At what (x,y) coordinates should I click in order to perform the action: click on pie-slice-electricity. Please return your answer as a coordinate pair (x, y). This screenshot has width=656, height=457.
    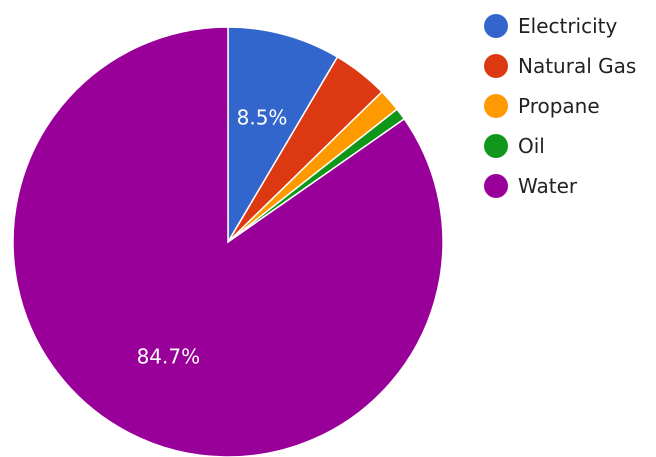
    Looking at the image, I should click on (283, 135).